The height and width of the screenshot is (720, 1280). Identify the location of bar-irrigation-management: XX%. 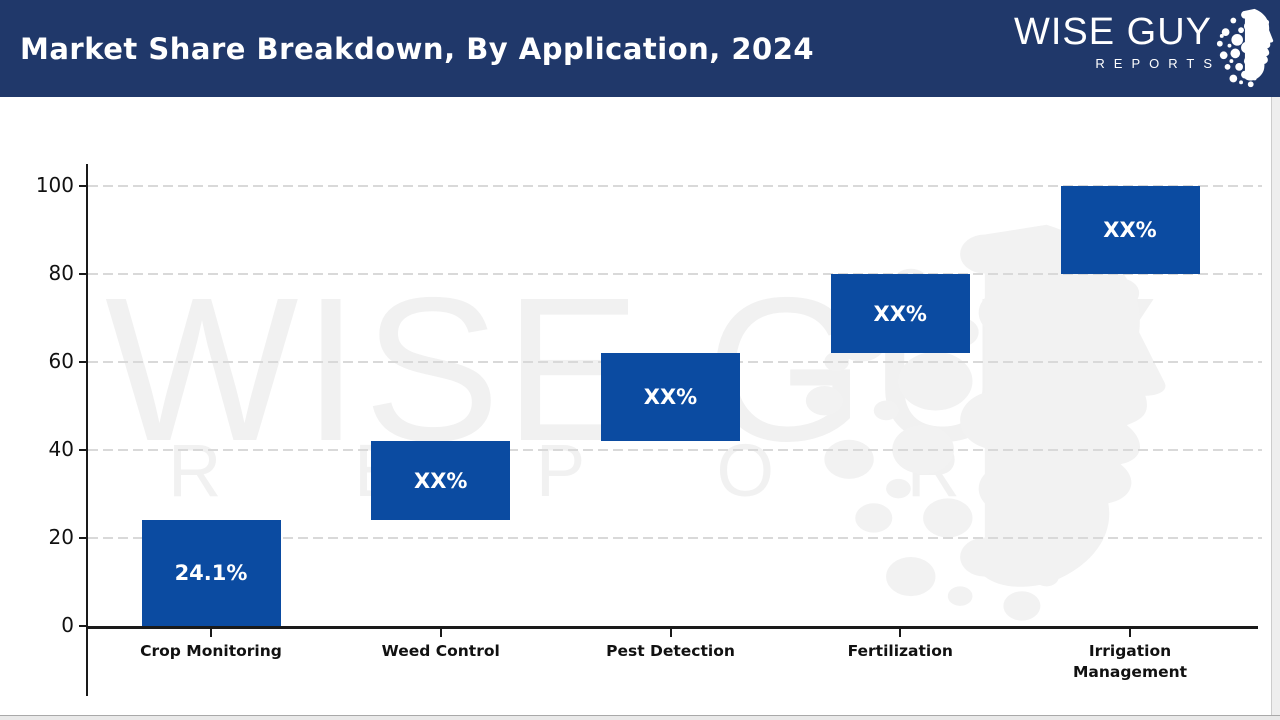
(1130, 230).